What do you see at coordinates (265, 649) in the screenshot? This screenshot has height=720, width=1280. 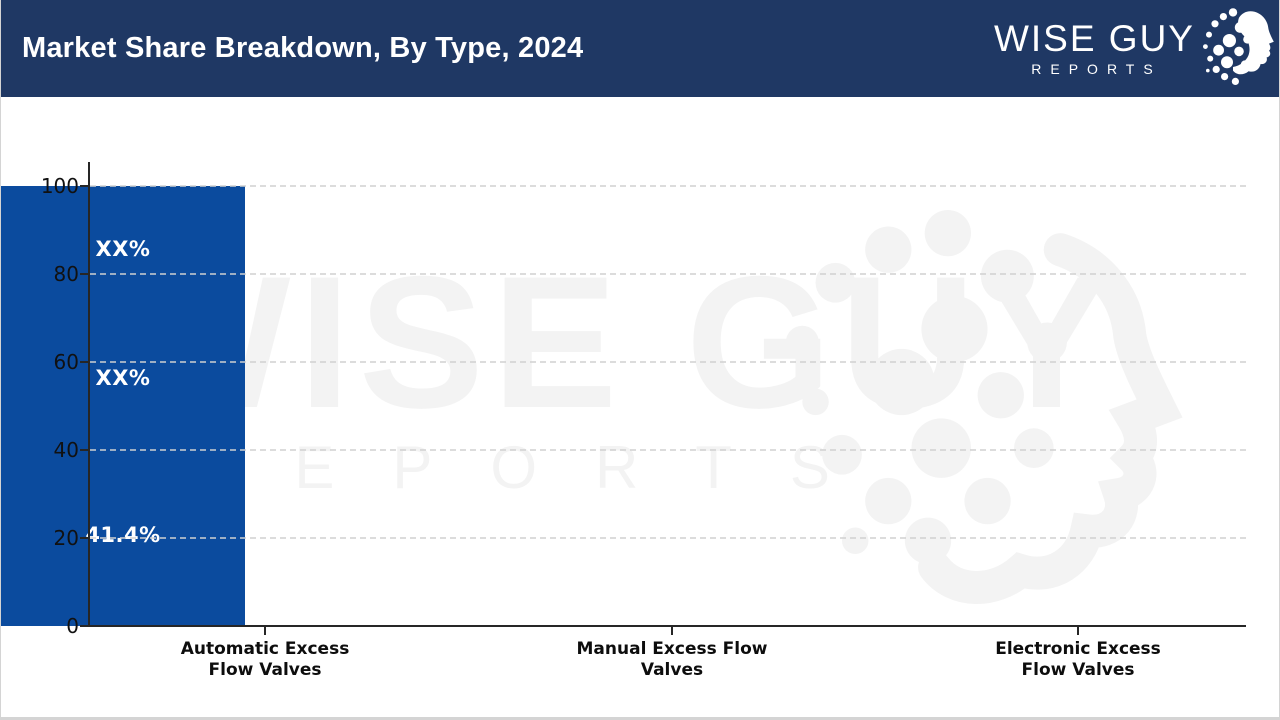 I see `x-label-line: Automatic Excess` at bounding box center [265, 649].